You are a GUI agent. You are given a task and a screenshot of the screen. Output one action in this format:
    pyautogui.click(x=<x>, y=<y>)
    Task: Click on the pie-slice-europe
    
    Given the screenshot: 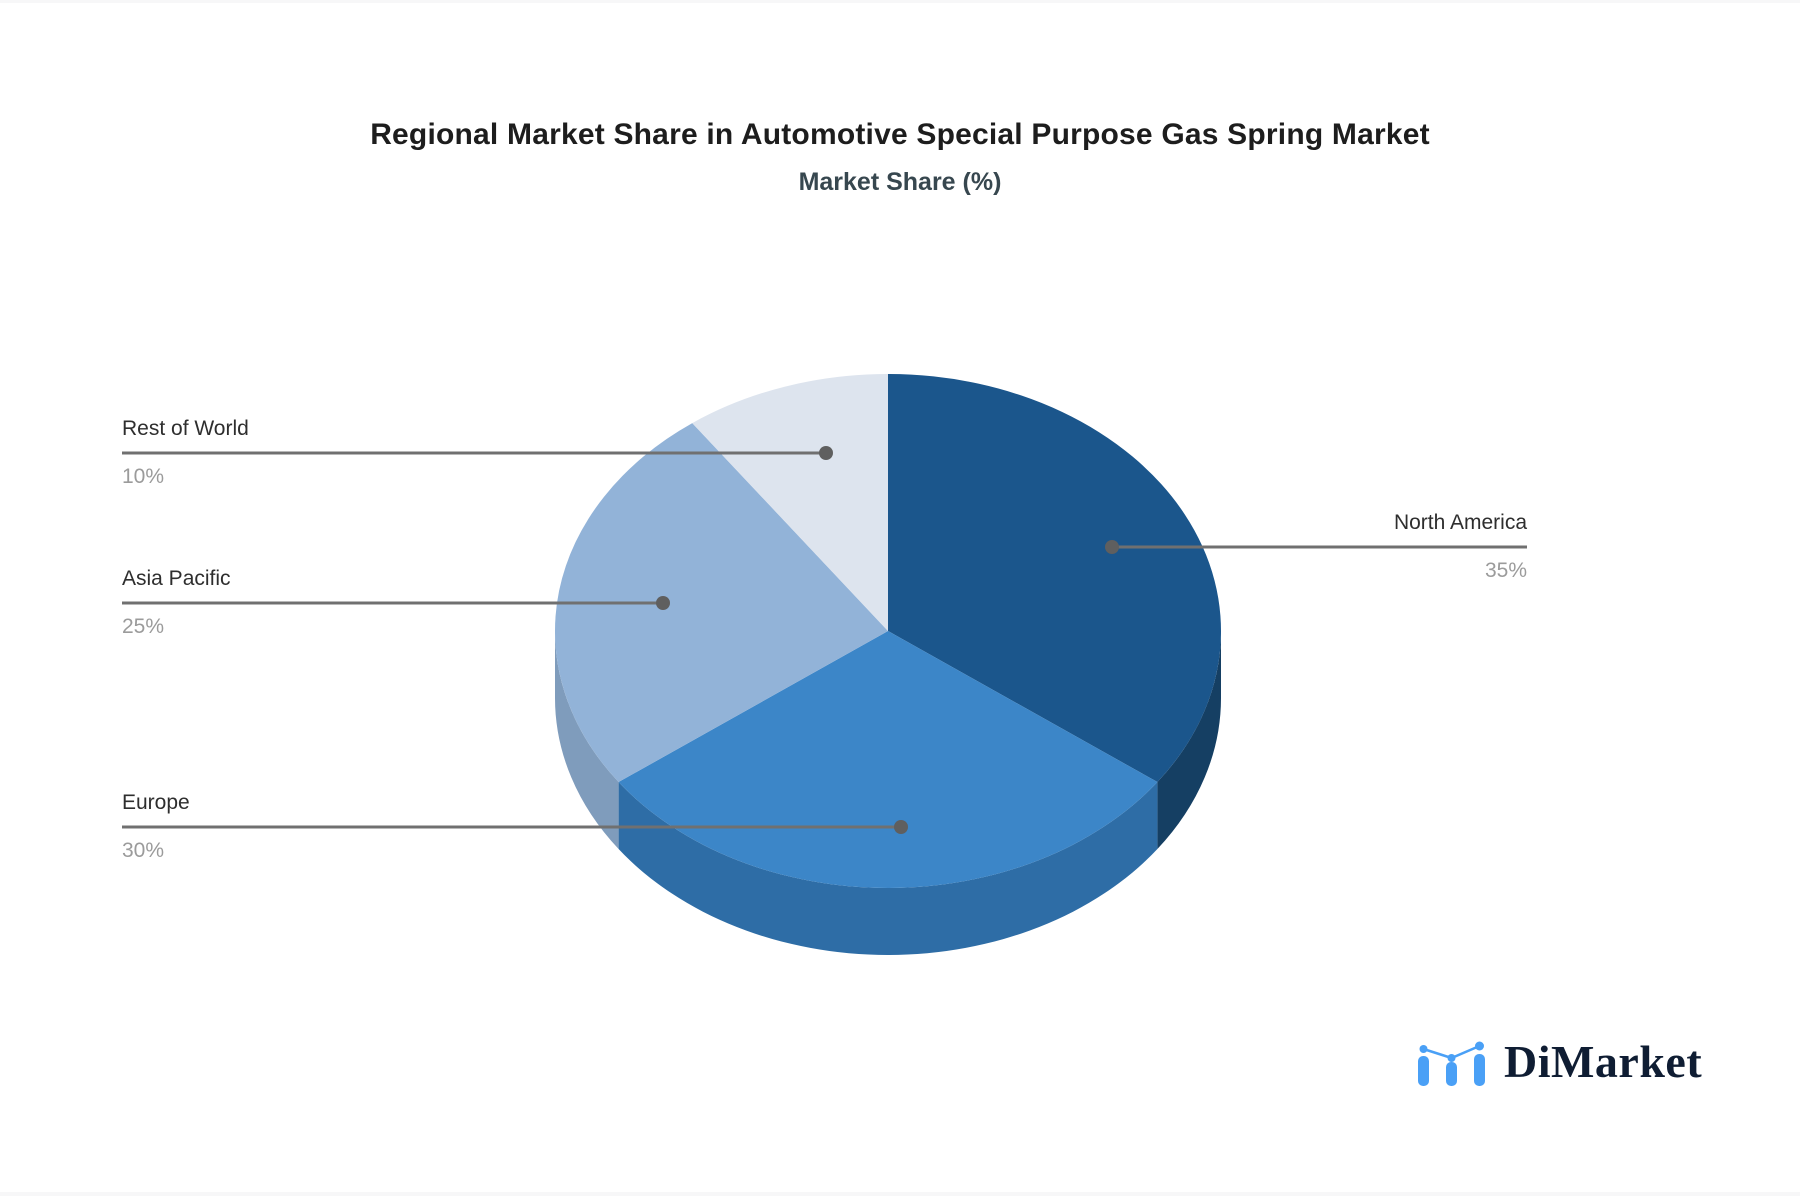 What is the action you would take?
    pyautogui.click(x=888, y=759)
    